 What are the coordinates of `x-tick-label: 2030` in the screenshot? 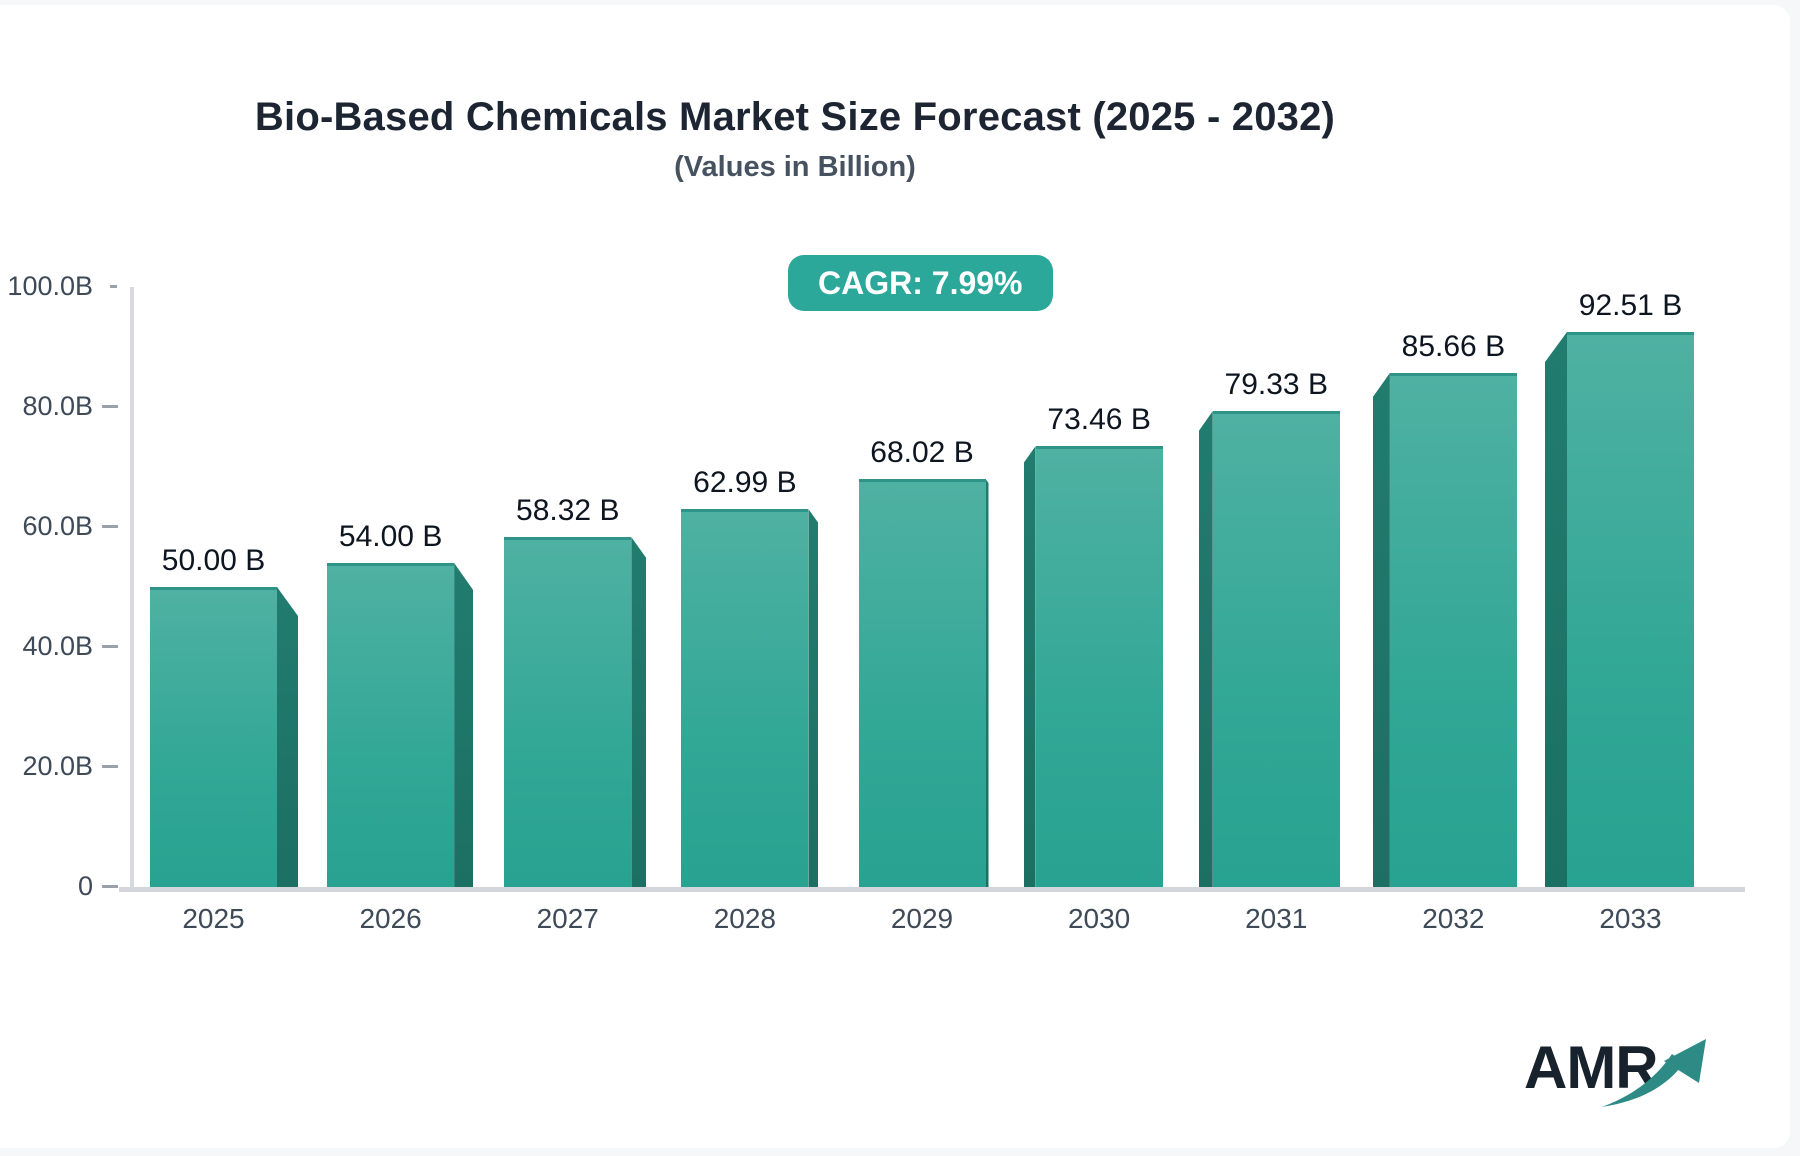 It's located at (1099, 918).